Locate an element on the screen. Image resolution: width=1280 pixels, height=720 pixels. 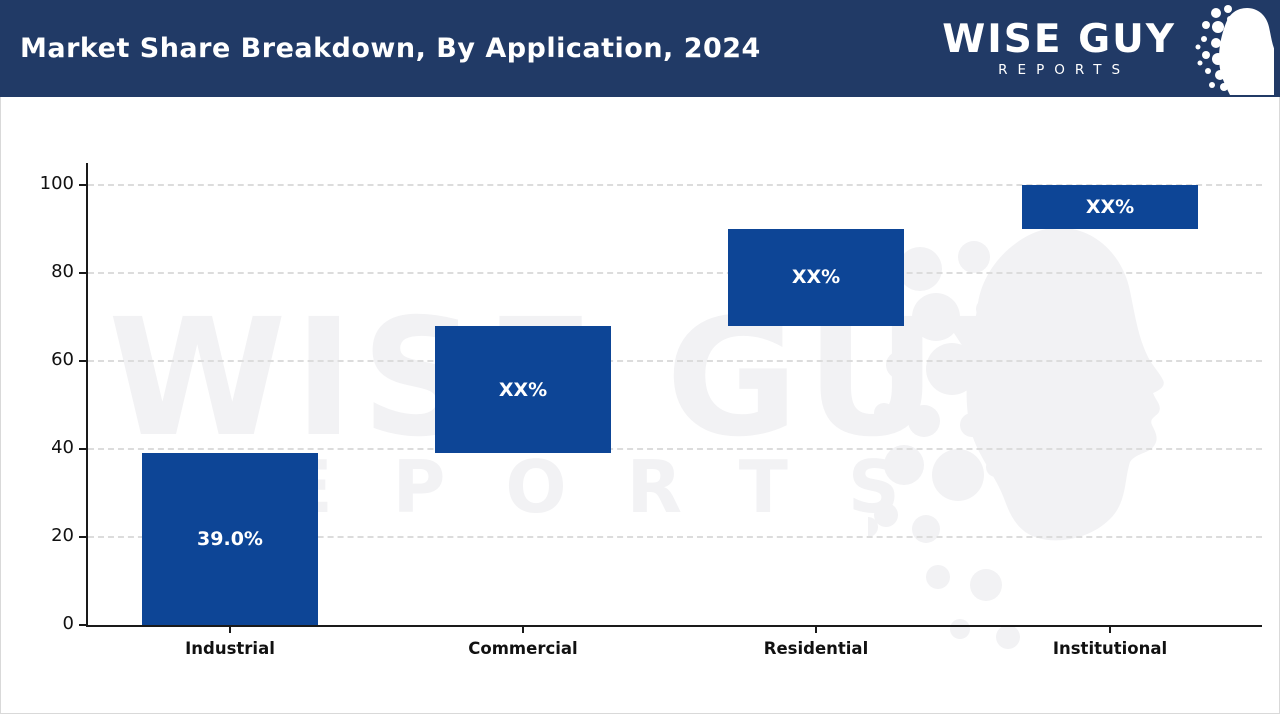
watermark-face-icon is located at coordinates (1016, 438).